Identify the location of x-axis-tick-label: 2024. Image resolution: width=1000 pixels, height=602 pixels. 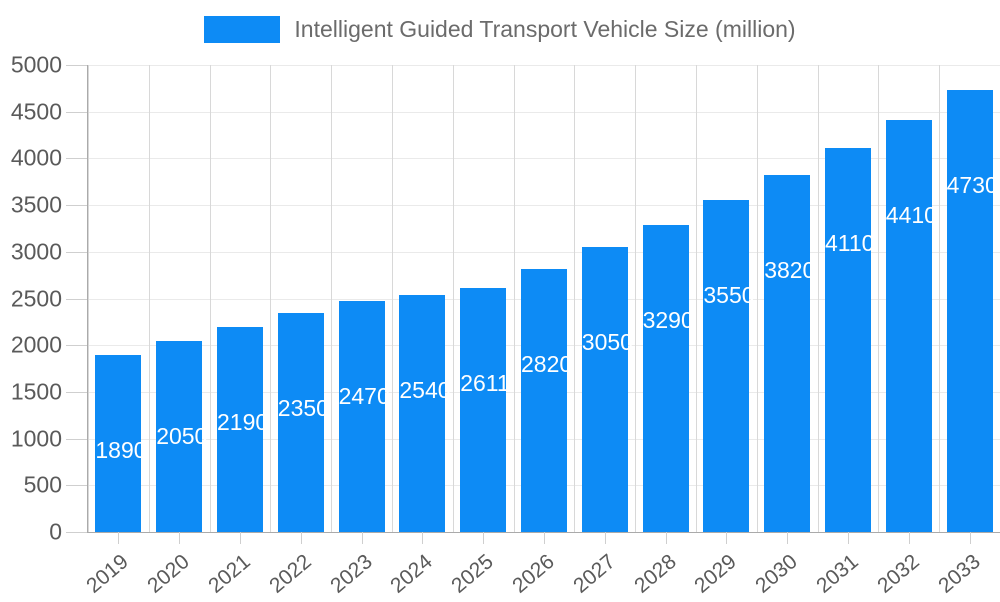
(412, 574).